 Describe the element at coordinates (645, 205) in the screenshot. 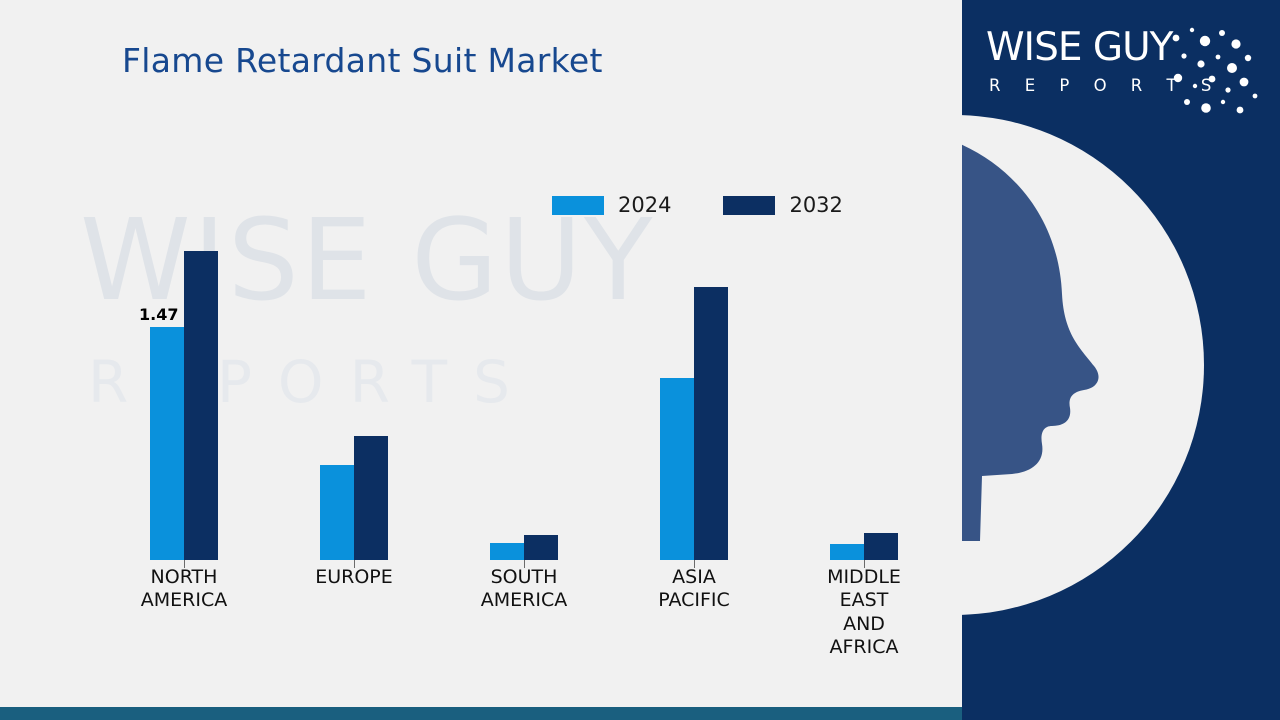

I see `legend-label-2024: 2024` at that location.